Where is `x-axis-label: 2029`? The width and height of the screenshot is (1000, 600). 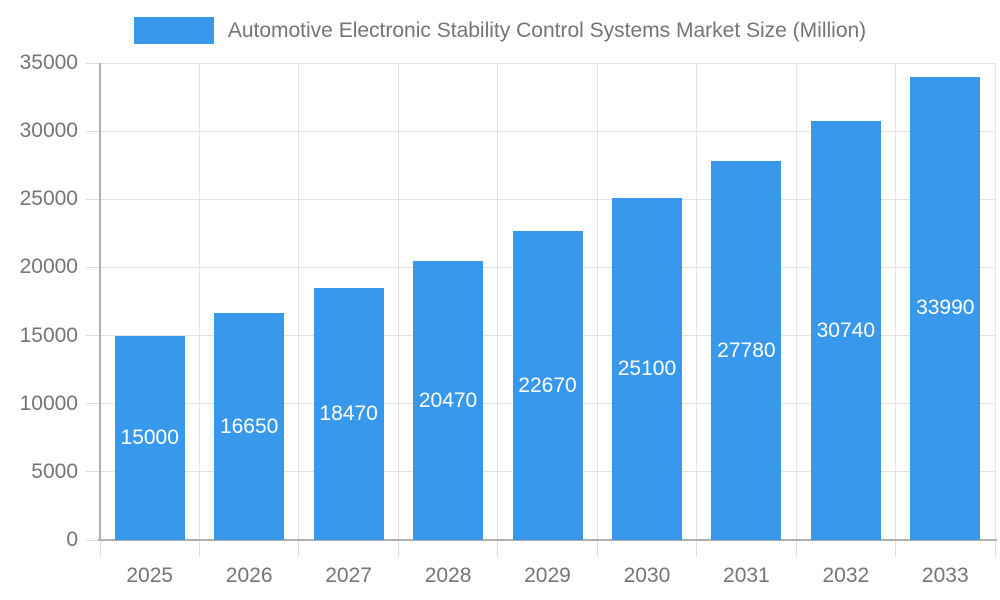
x-axis-label: 2029 is located at coordinates (547, 575).